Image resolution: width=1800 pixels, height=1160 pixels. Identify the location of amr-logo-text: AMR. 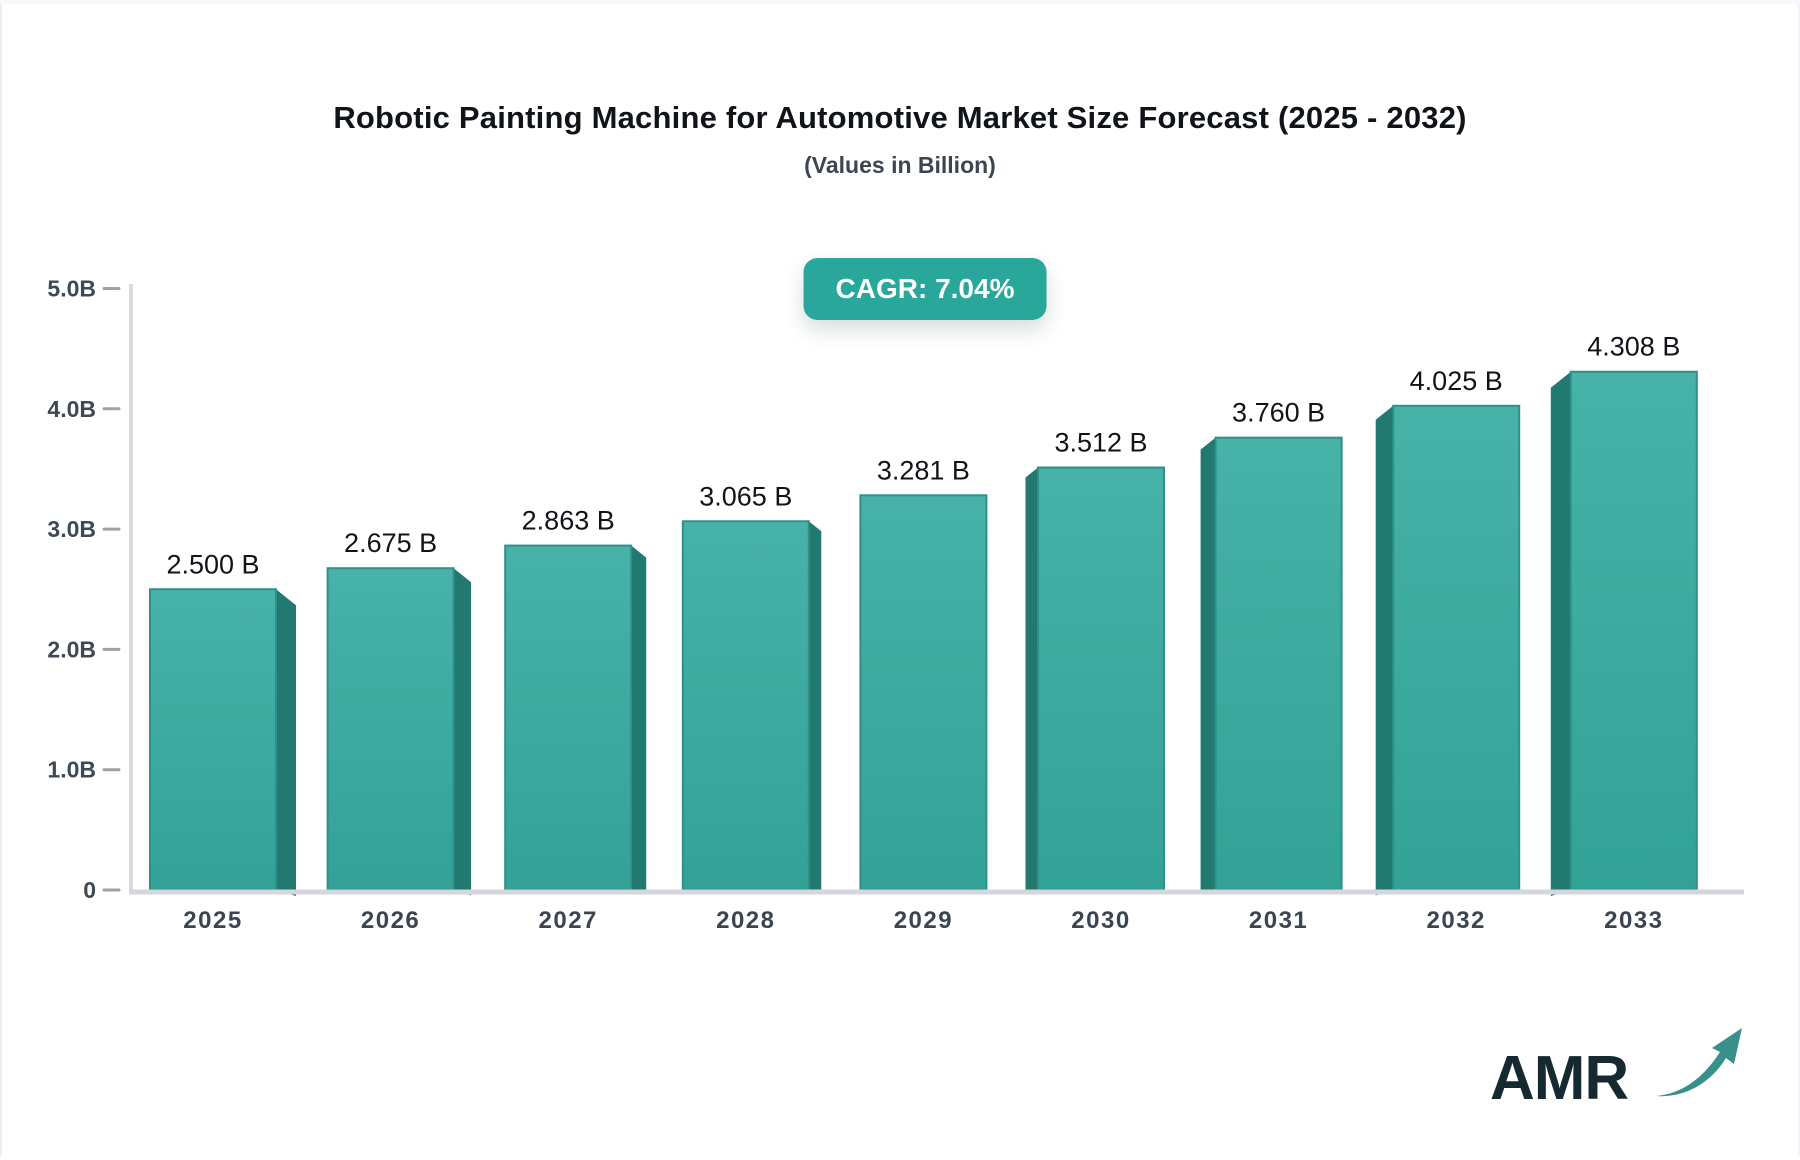
(1559, 1078).